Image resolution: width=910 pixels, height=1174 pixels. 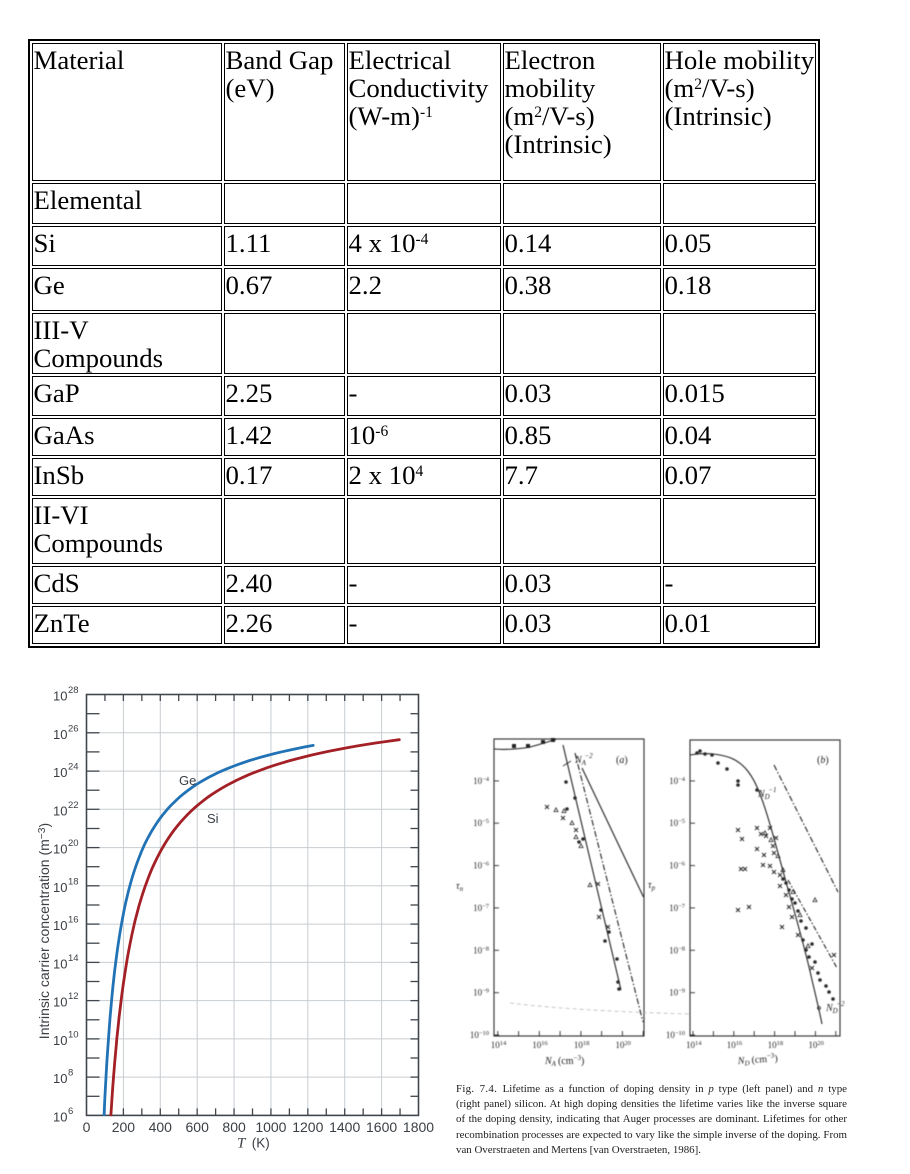 I want to click on svg-text: 22, so click(x=73, y=805).